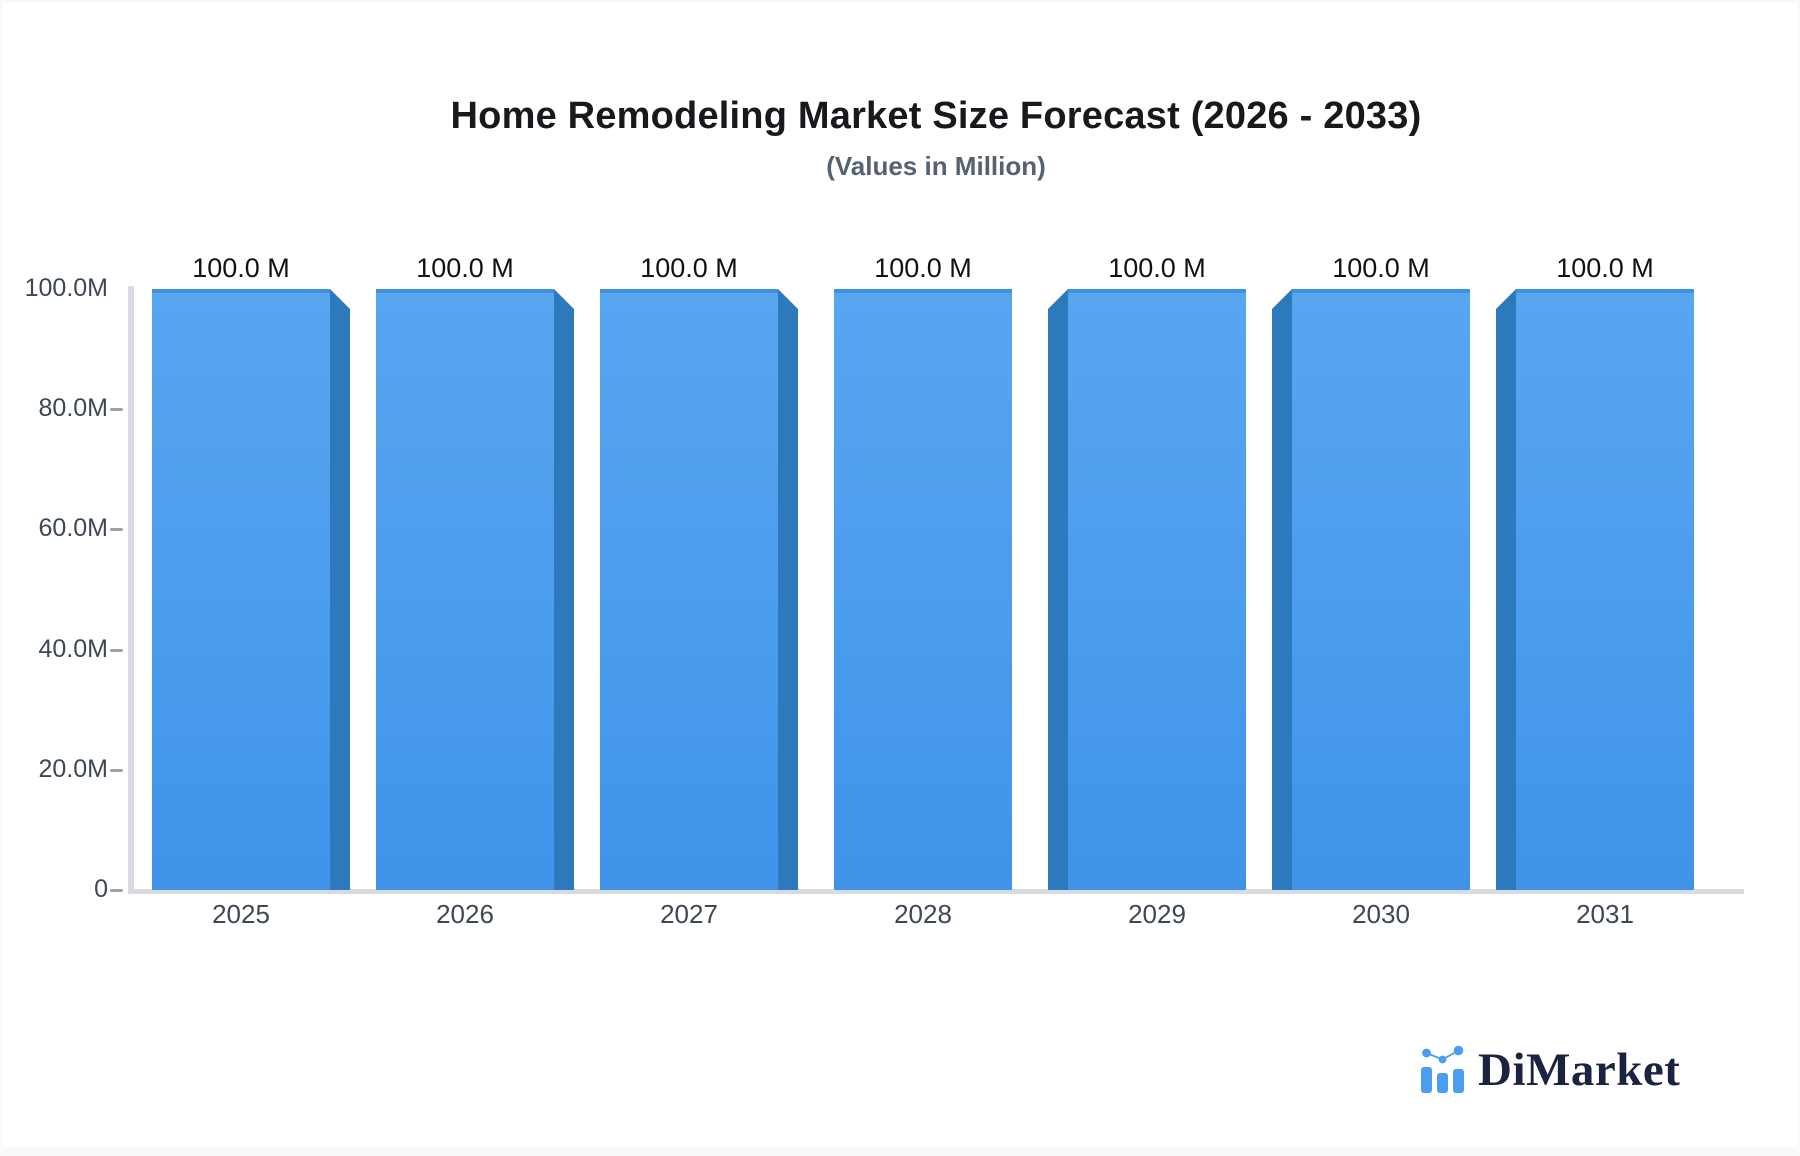 The width and height of the screenshot is (1800, 1156). Describe the element at coordinates (1381, 914) in the screenshot. I see `x-axis-tick-label: 2030` at that location.